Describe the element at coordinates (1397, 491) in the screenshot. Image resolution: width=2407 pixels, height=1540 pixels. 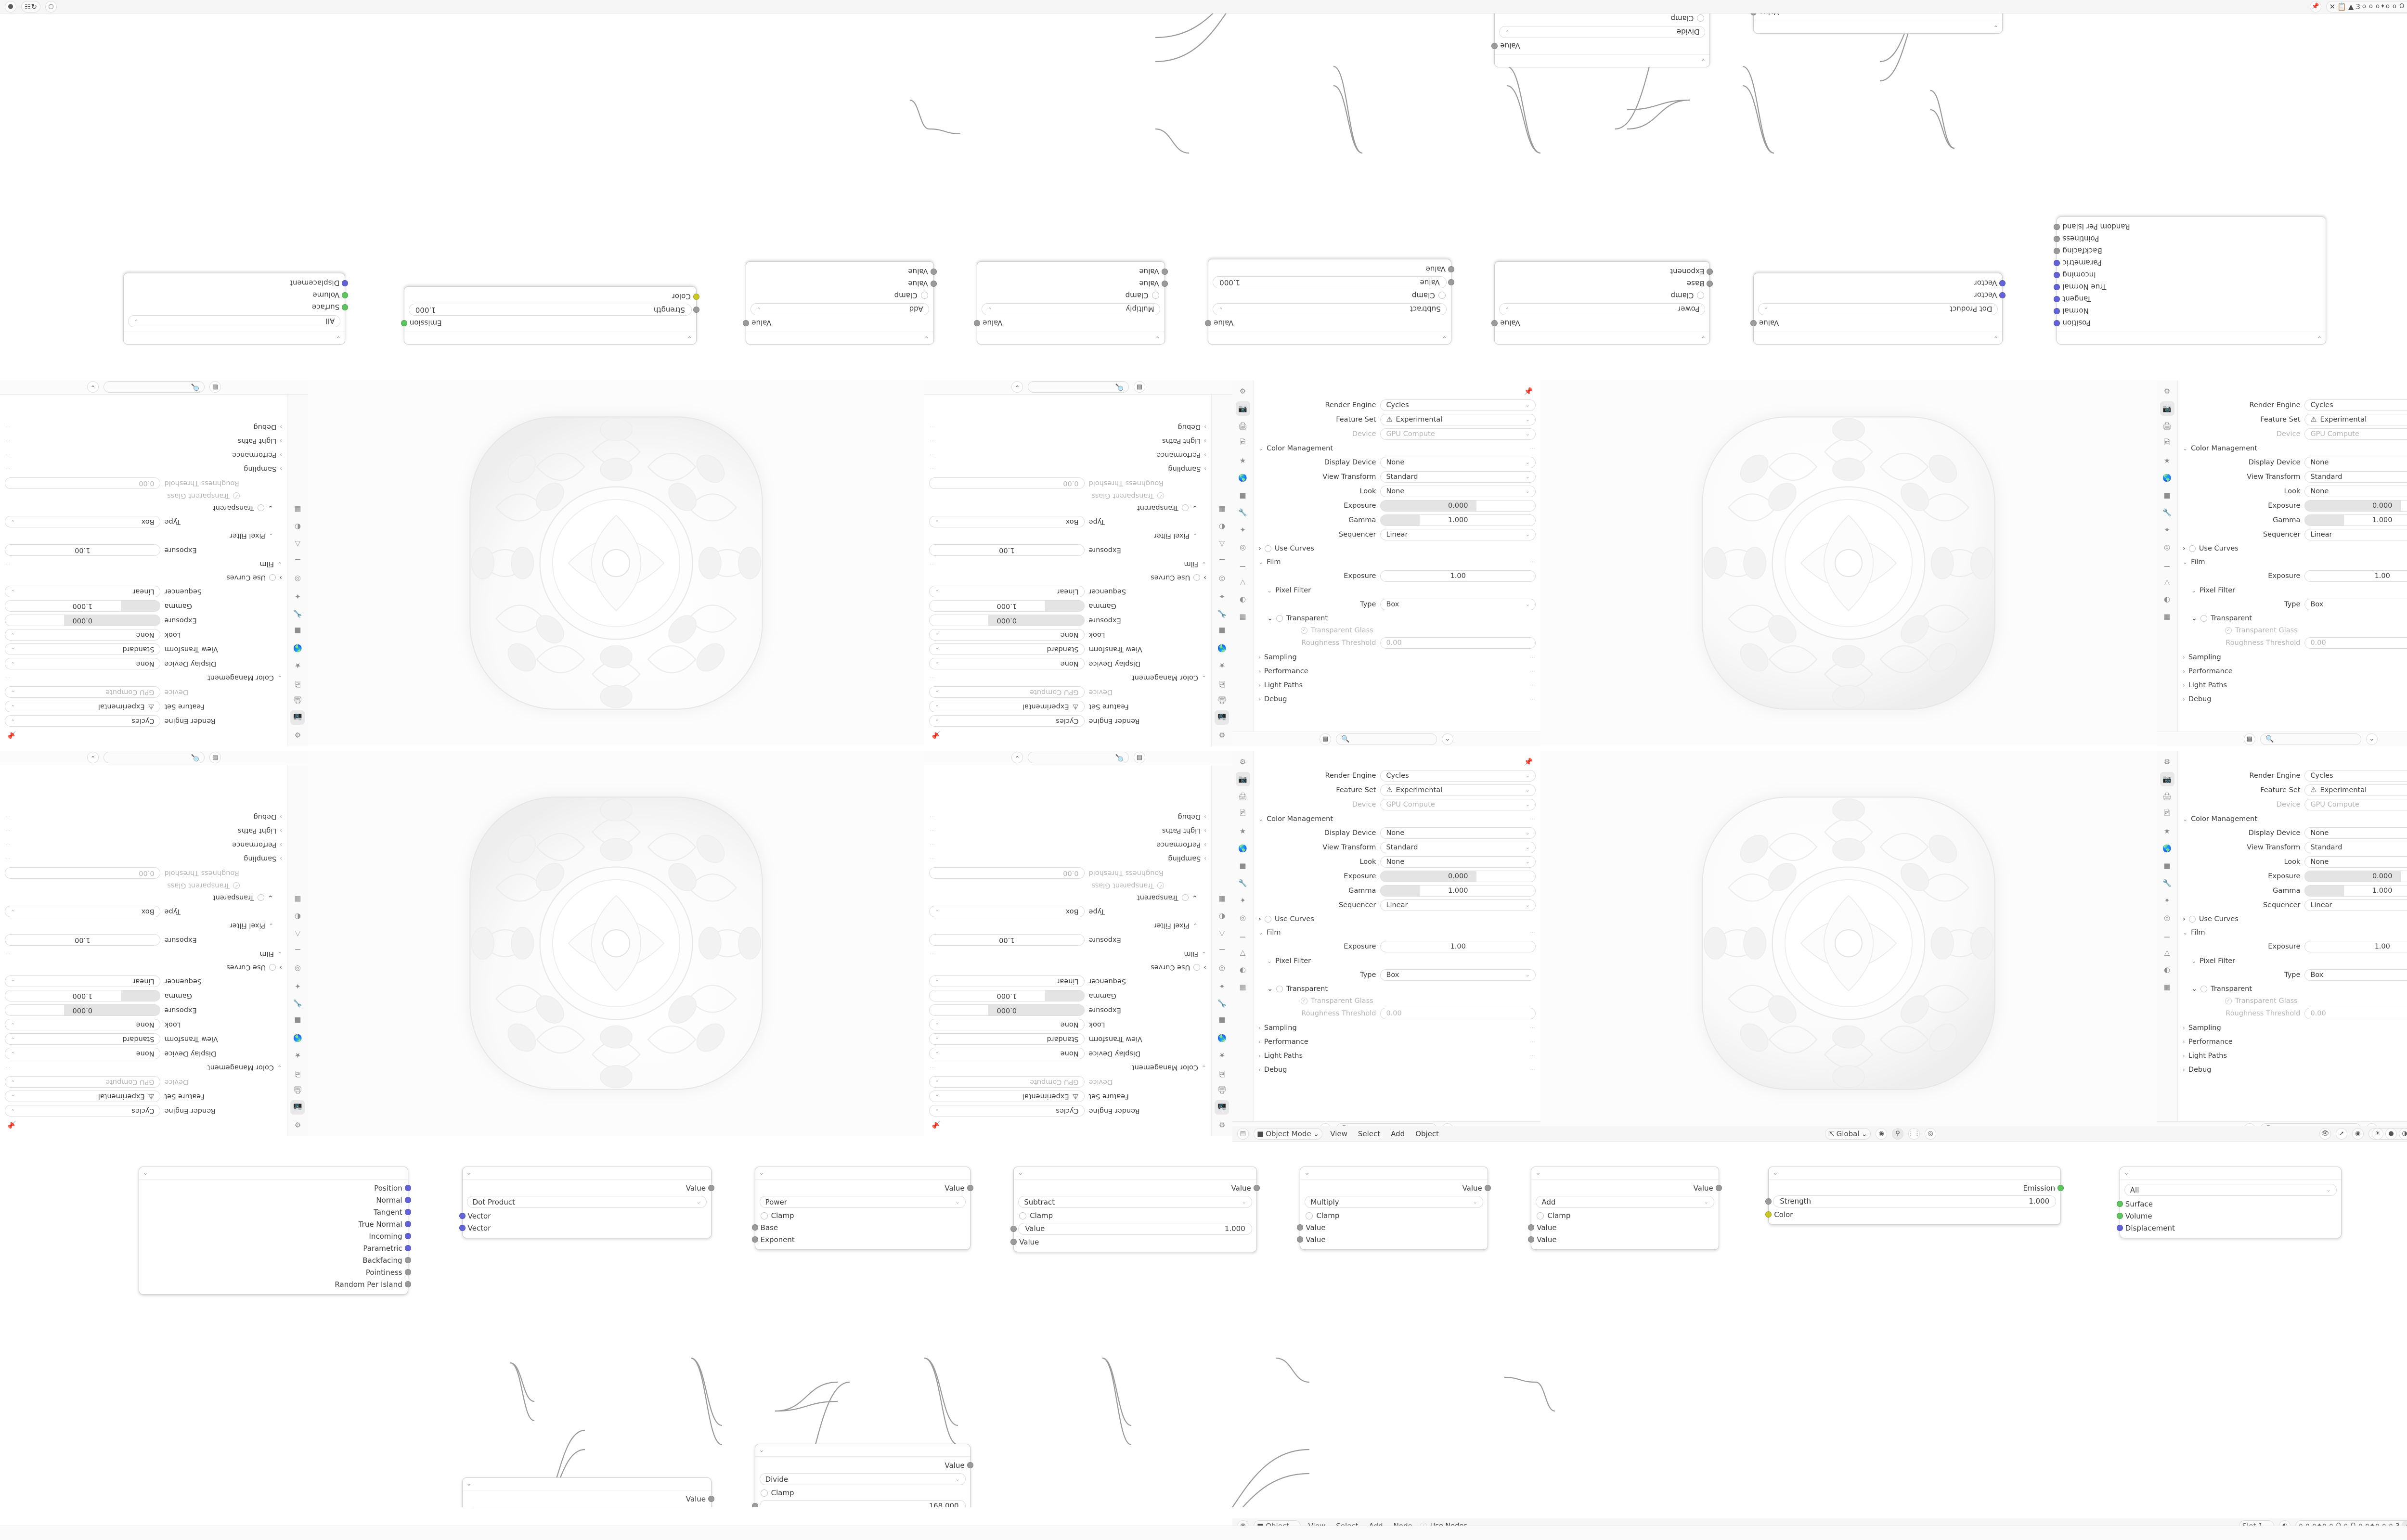
I see `property-row: Look None ⌄` at that location.